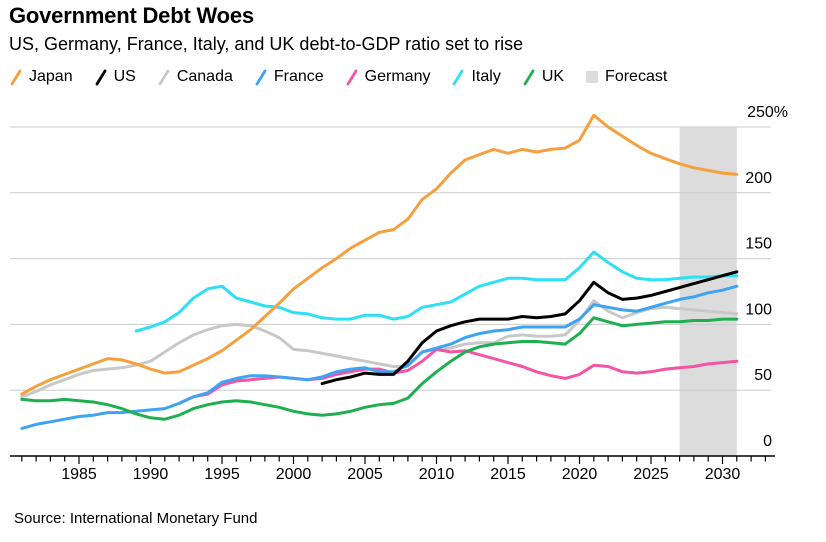 The height and width of the screenshot is (542, 826). I want to click on japan-slash-icon, so click(16, 77).